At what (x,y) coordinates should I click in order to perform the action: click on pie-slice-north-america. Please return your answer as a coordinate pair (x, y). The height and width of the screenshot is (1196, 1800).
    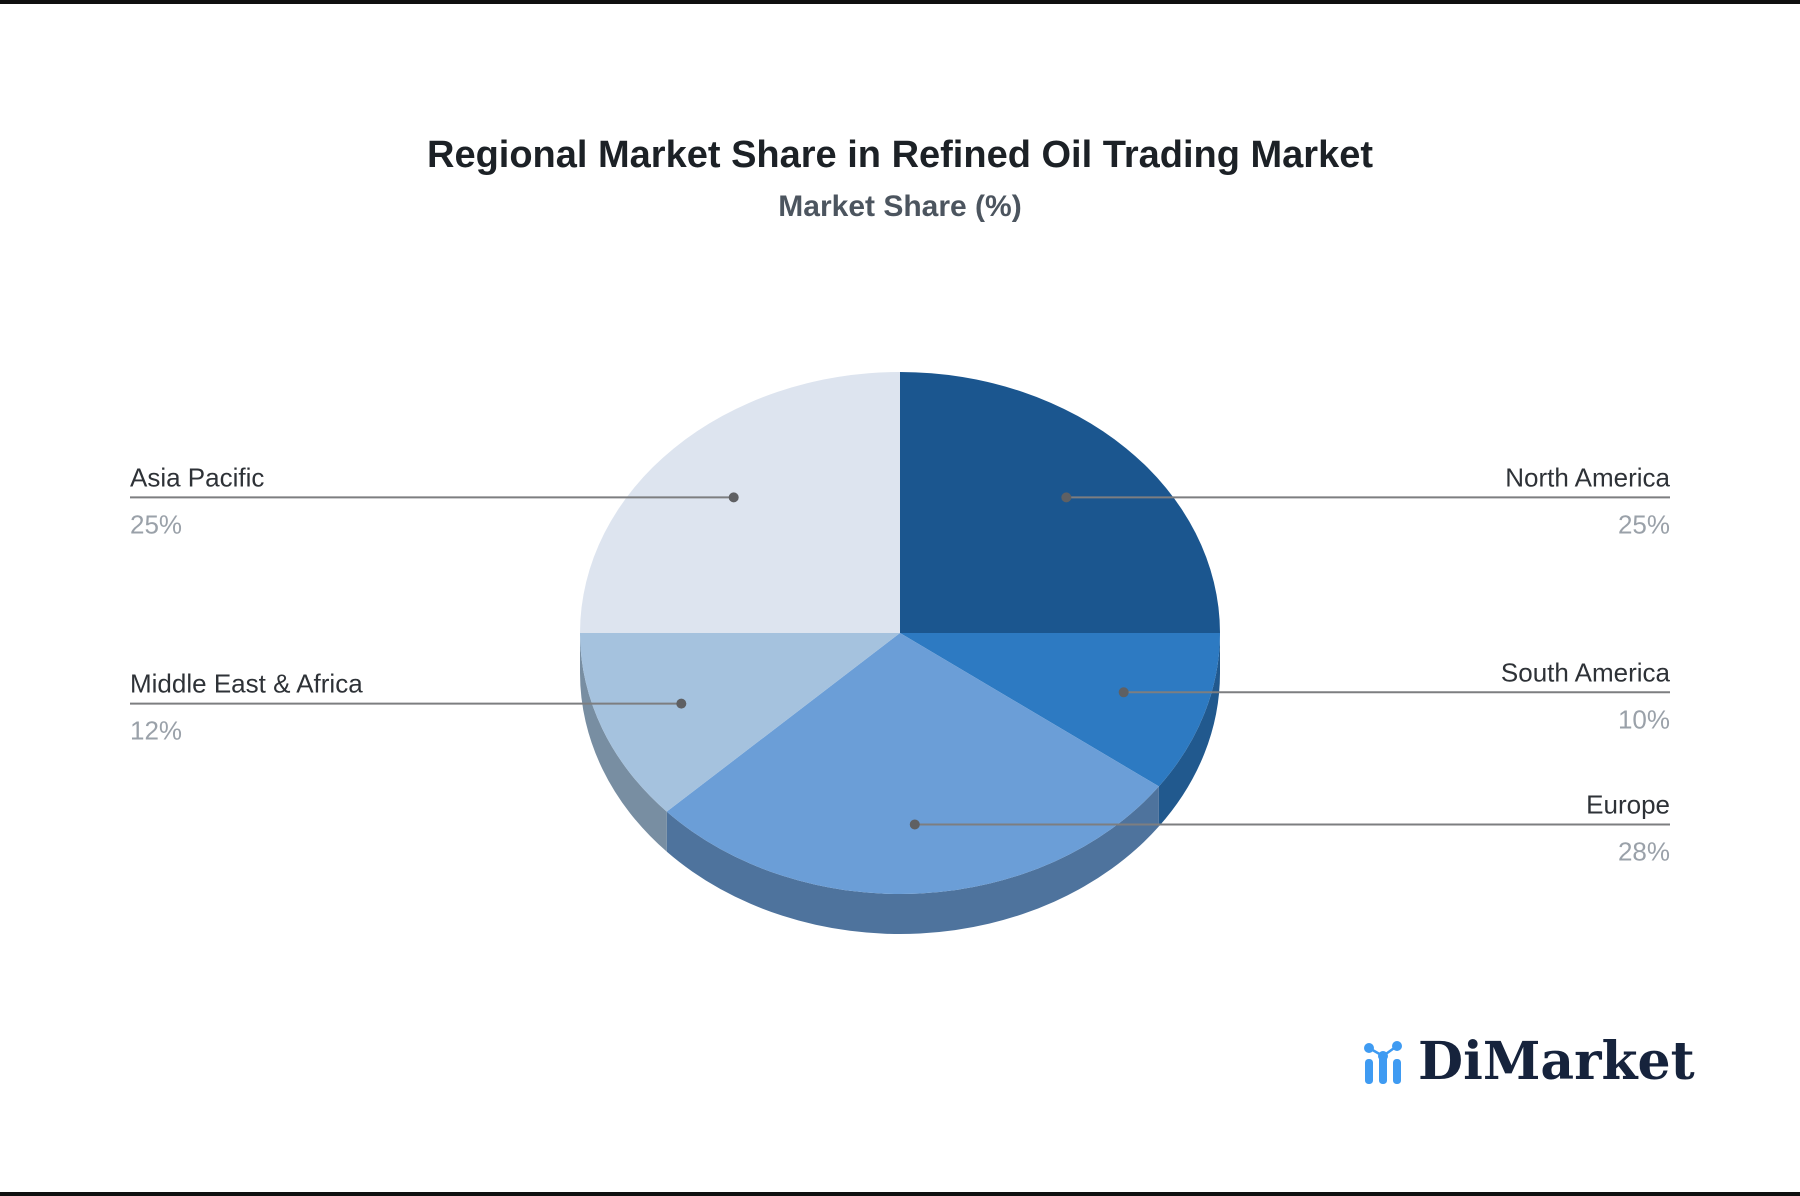
    Looking at the image, I should click on (1060, 502).